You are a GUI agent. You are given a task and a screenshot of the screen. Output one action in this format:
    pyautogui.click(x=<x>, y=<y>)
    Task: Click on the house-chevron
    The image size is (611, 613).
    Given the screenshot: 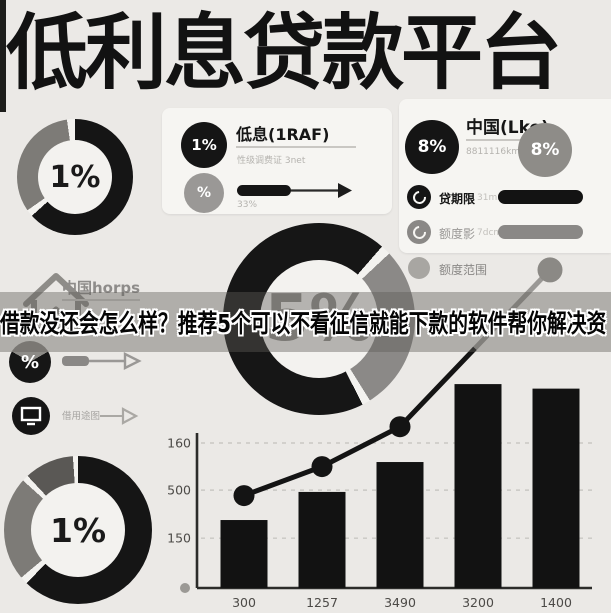 What is the action you would take?
    pyautogui.click(x=56, y=314)
    